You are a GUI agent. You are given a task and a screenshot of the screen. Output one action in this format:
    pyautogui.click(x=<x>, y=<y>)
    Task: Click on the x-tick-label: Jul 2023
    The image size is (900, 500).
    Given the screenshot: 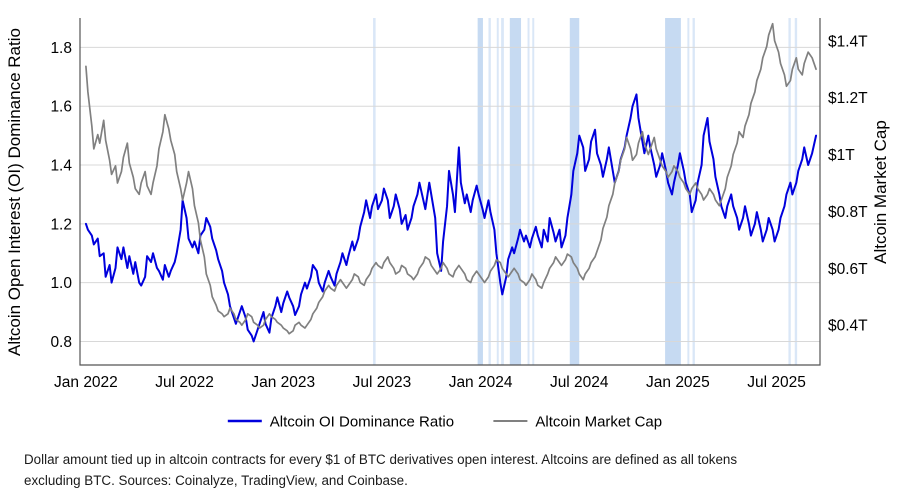 What is the action you would take?
    pyautogui.click(x=382, y=382)
    